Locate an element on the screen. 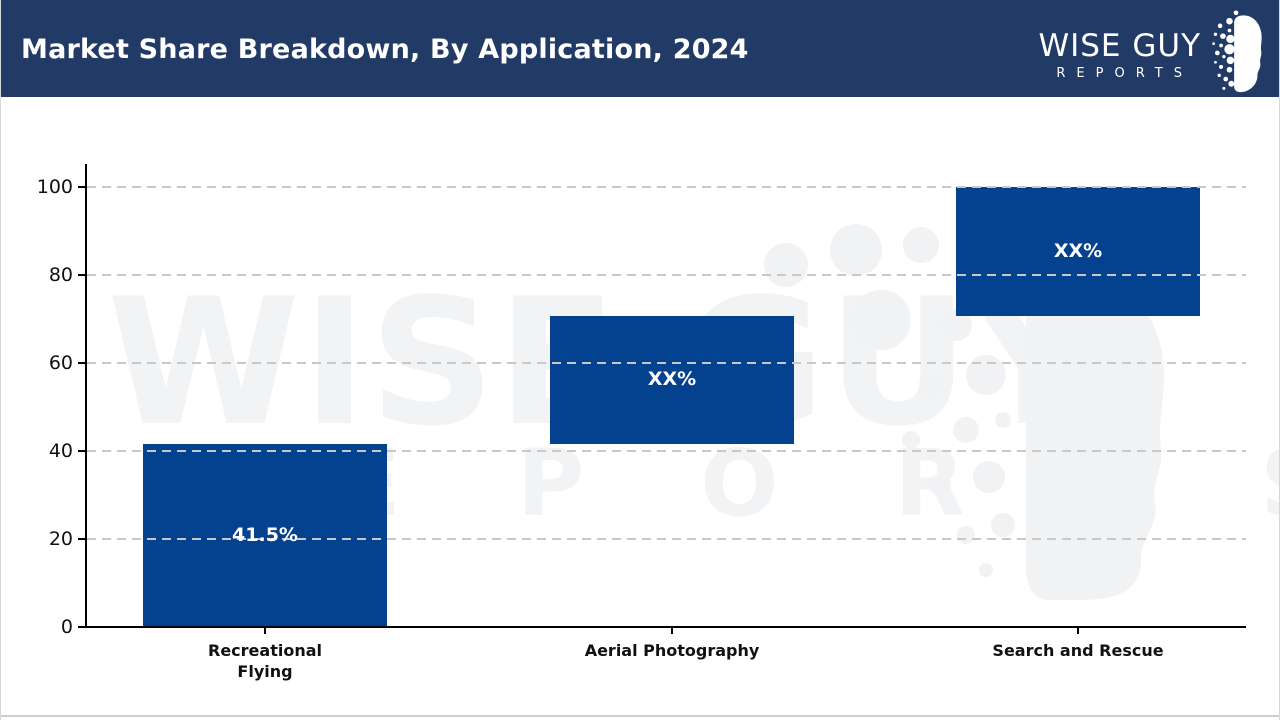 This screenshot has width=1280, height=720. wise-guy-reports-logo: WISE GUY REPORTS is located at coordinates (1142, 50).